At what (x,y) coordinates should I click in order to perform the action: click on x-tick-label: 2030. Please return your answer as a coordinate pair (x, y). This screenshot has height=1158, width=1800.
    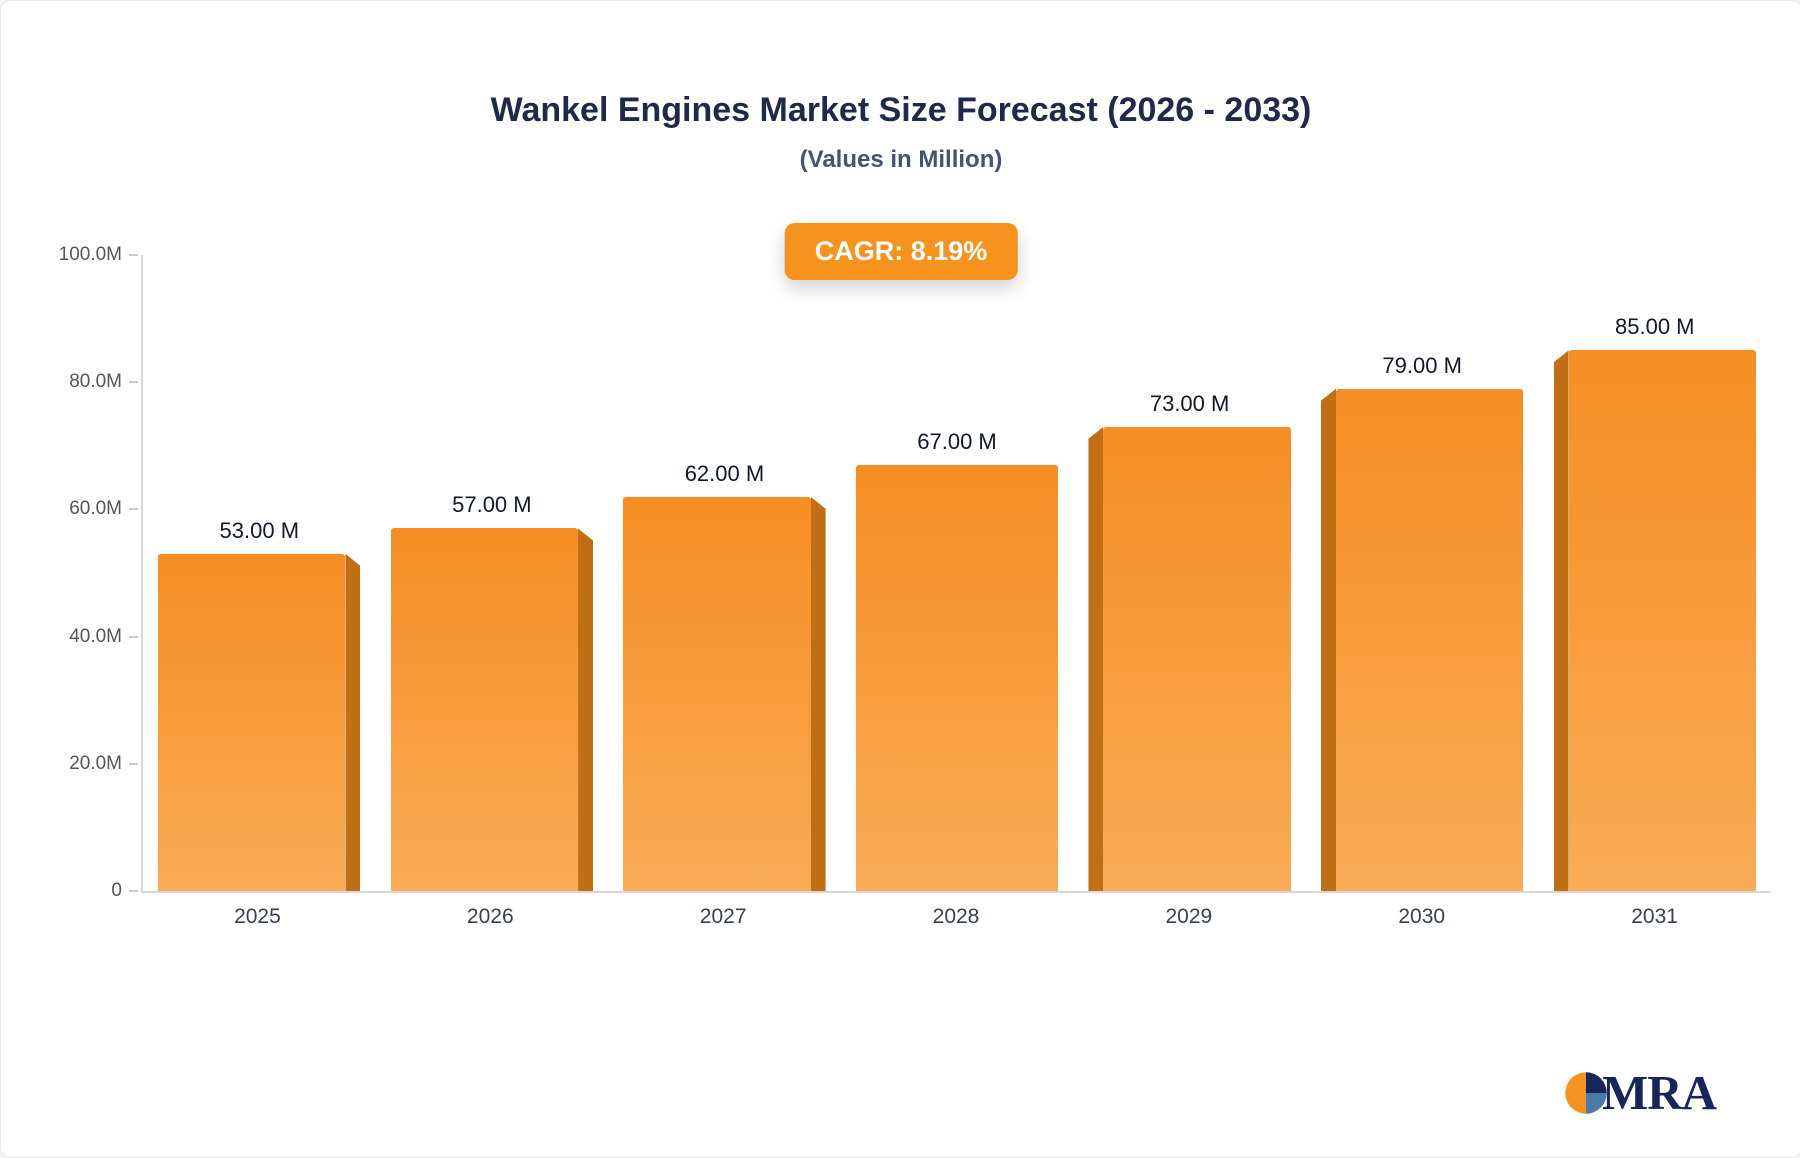
    Looking at the image, I should click on (1422, 916).